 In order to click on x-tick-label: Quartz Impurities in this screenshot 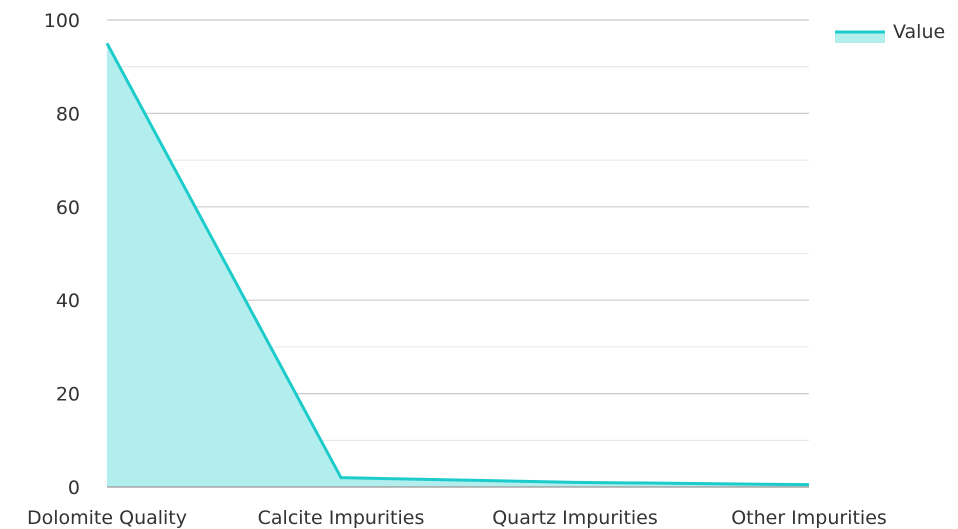, I will do `click(575, 518)`.